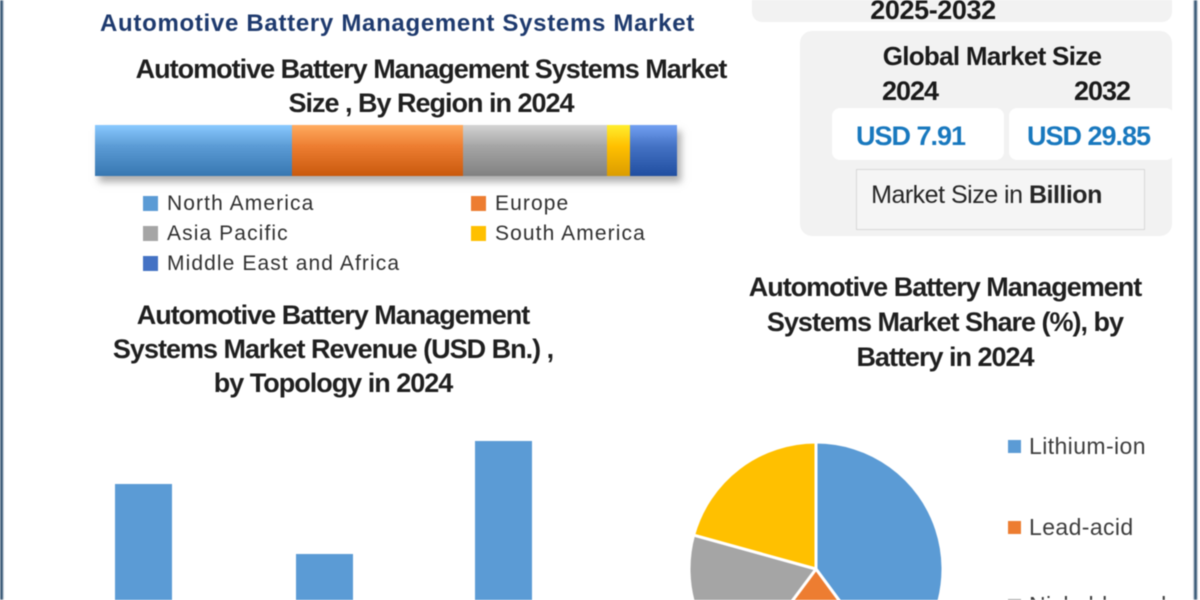 This screenshot has width=1200, height=600. I want to click on forecast-period-card: 2025-2032, so click(962, 12).